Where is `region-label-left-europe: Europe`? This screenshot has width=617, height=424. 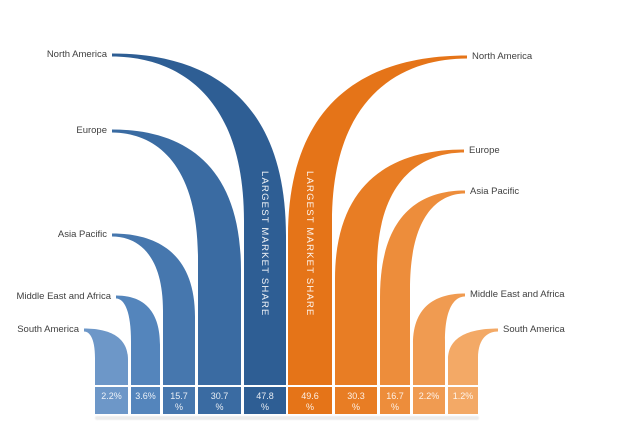 region-label-left-europe: Europe is located at coordinates (91, 130).